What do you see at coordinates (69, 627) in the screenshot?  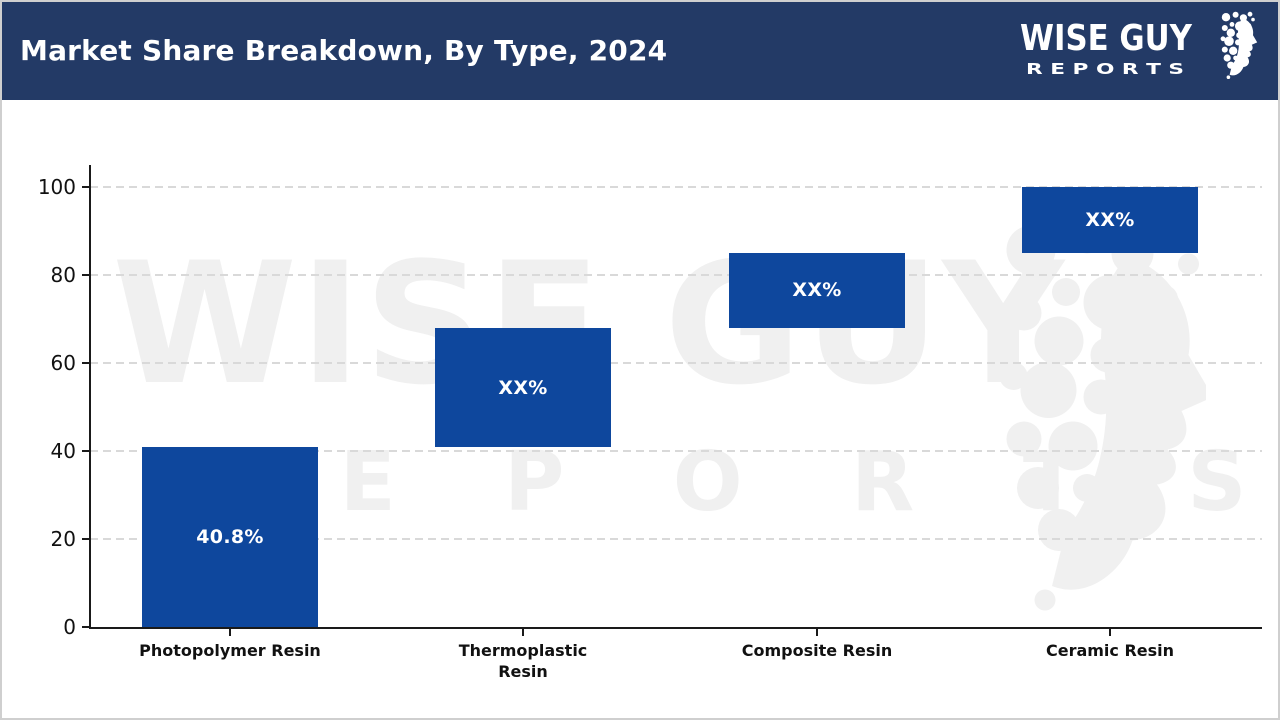 I see `y-axis-tick-label: 0` at bounding box center [69, 627].